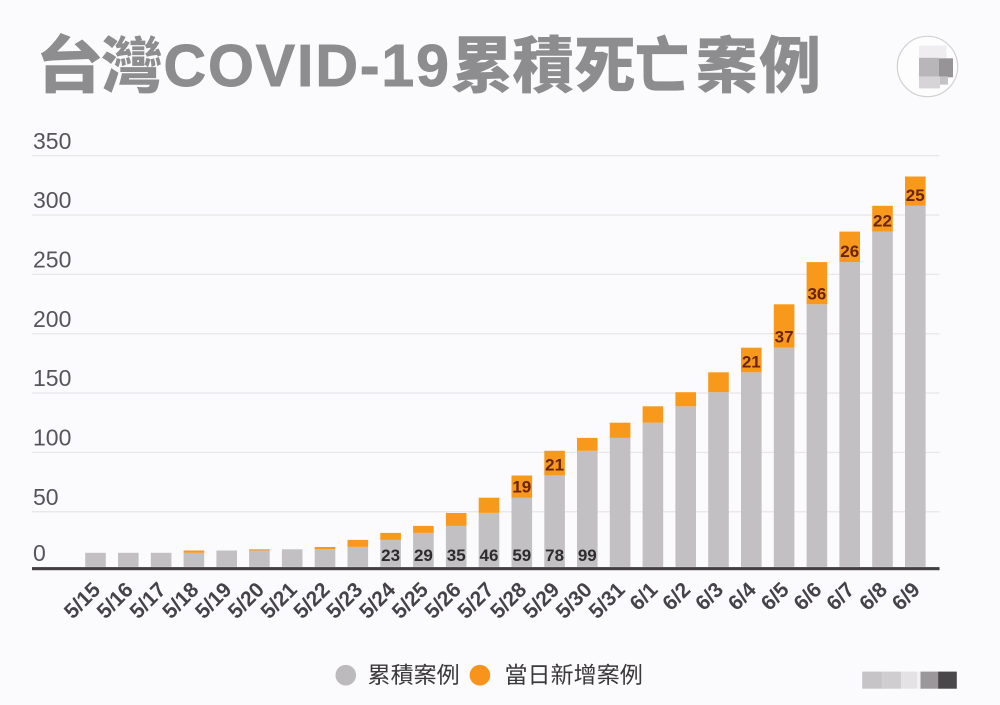 The height and width of the screenshot is (705, 1000). Describe the element at coordinates (849, 251) in the screenshot. I see `svg-text: 26` at that location.